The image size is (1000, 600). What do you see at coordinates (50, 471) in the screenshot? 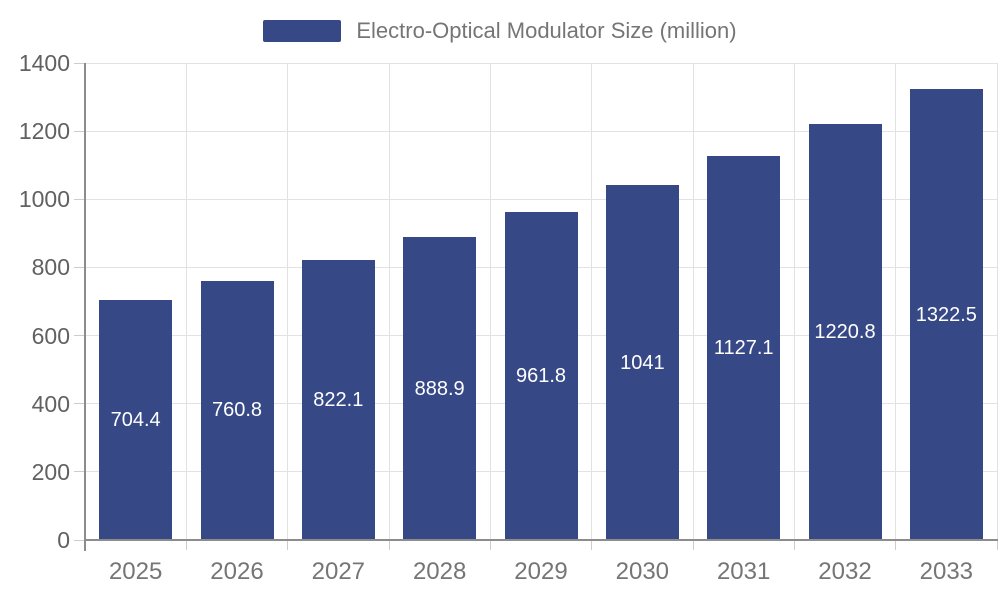
I see `y-tick-label: 200` at bounding box center [50, 471].